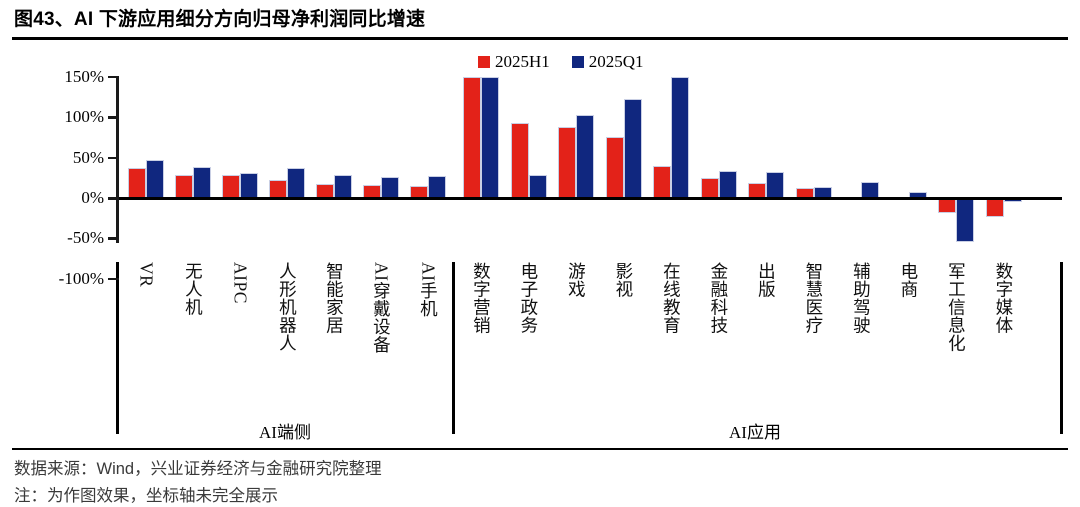 This screenshot has width=1080, height=507. Describe the element at coordinates (1003, 298) in the screenshot. I see `category-label: 数字媒体` at that location.